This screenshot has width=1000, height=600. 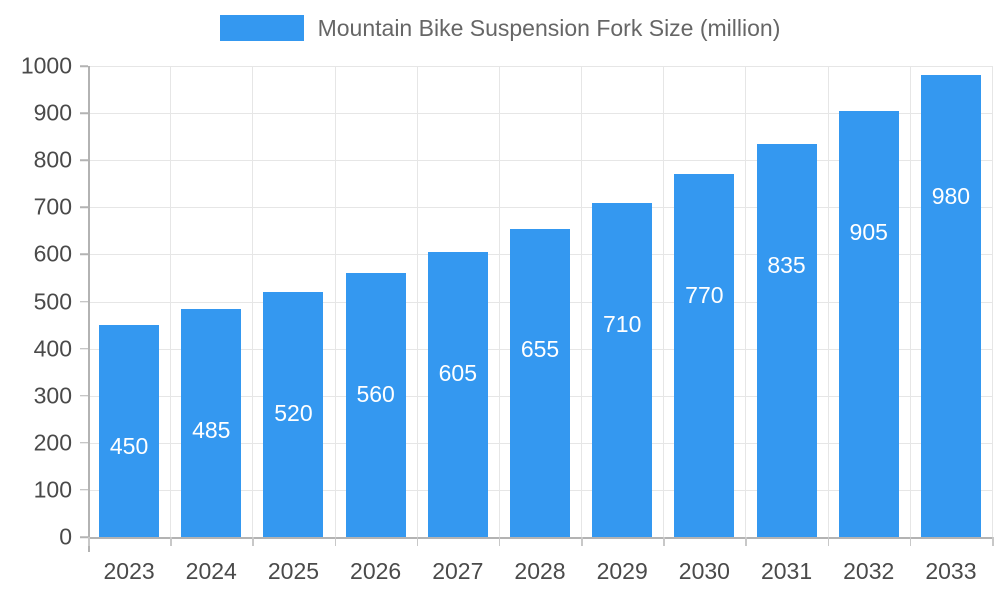 What do you see at coordinates (375, 394) in the screenshot?
I see `bar-value-label-2026: 560` at bounding box center [375, 394].